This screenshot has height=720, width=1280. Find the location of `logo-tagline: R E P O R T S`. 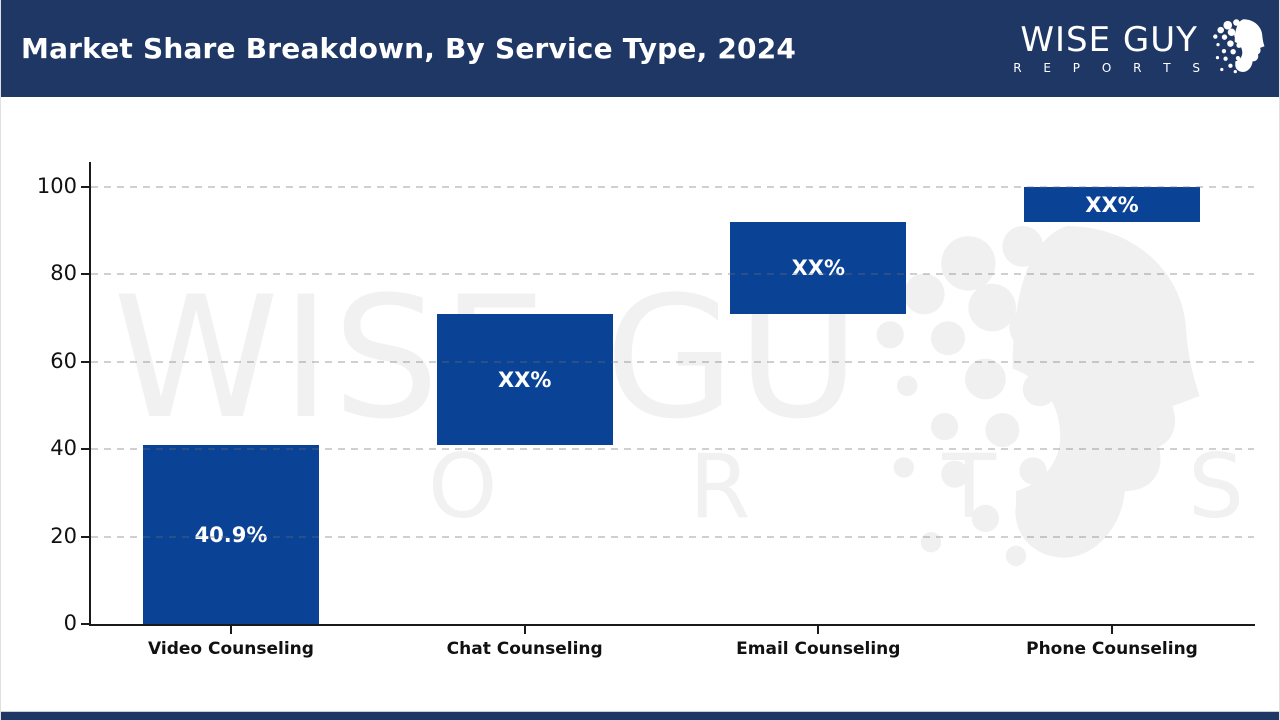

logo-tagline: R E P O R T S is located at coordinates (1111, 67).